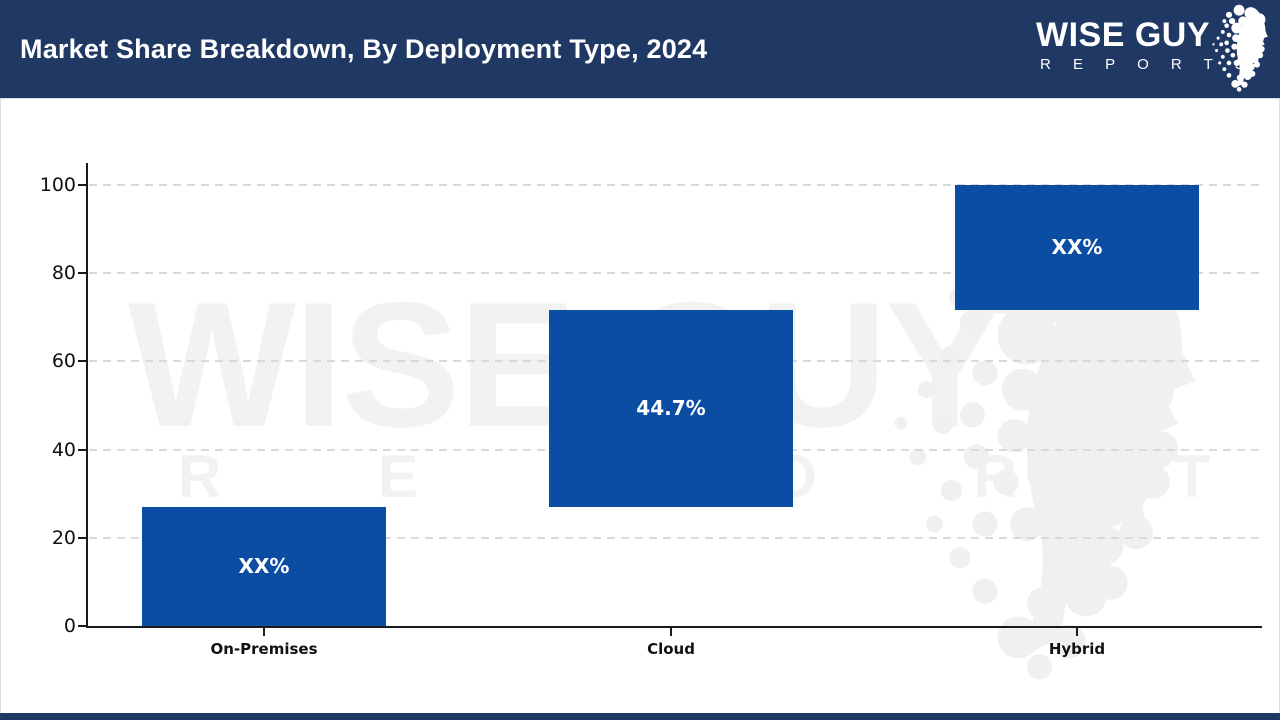 The height and width of the screenshot is (720, 1280). What do you see at coordinates (87, 395) in the screenshot?
I see `y-axis-line` at bounding box center [87, 395].